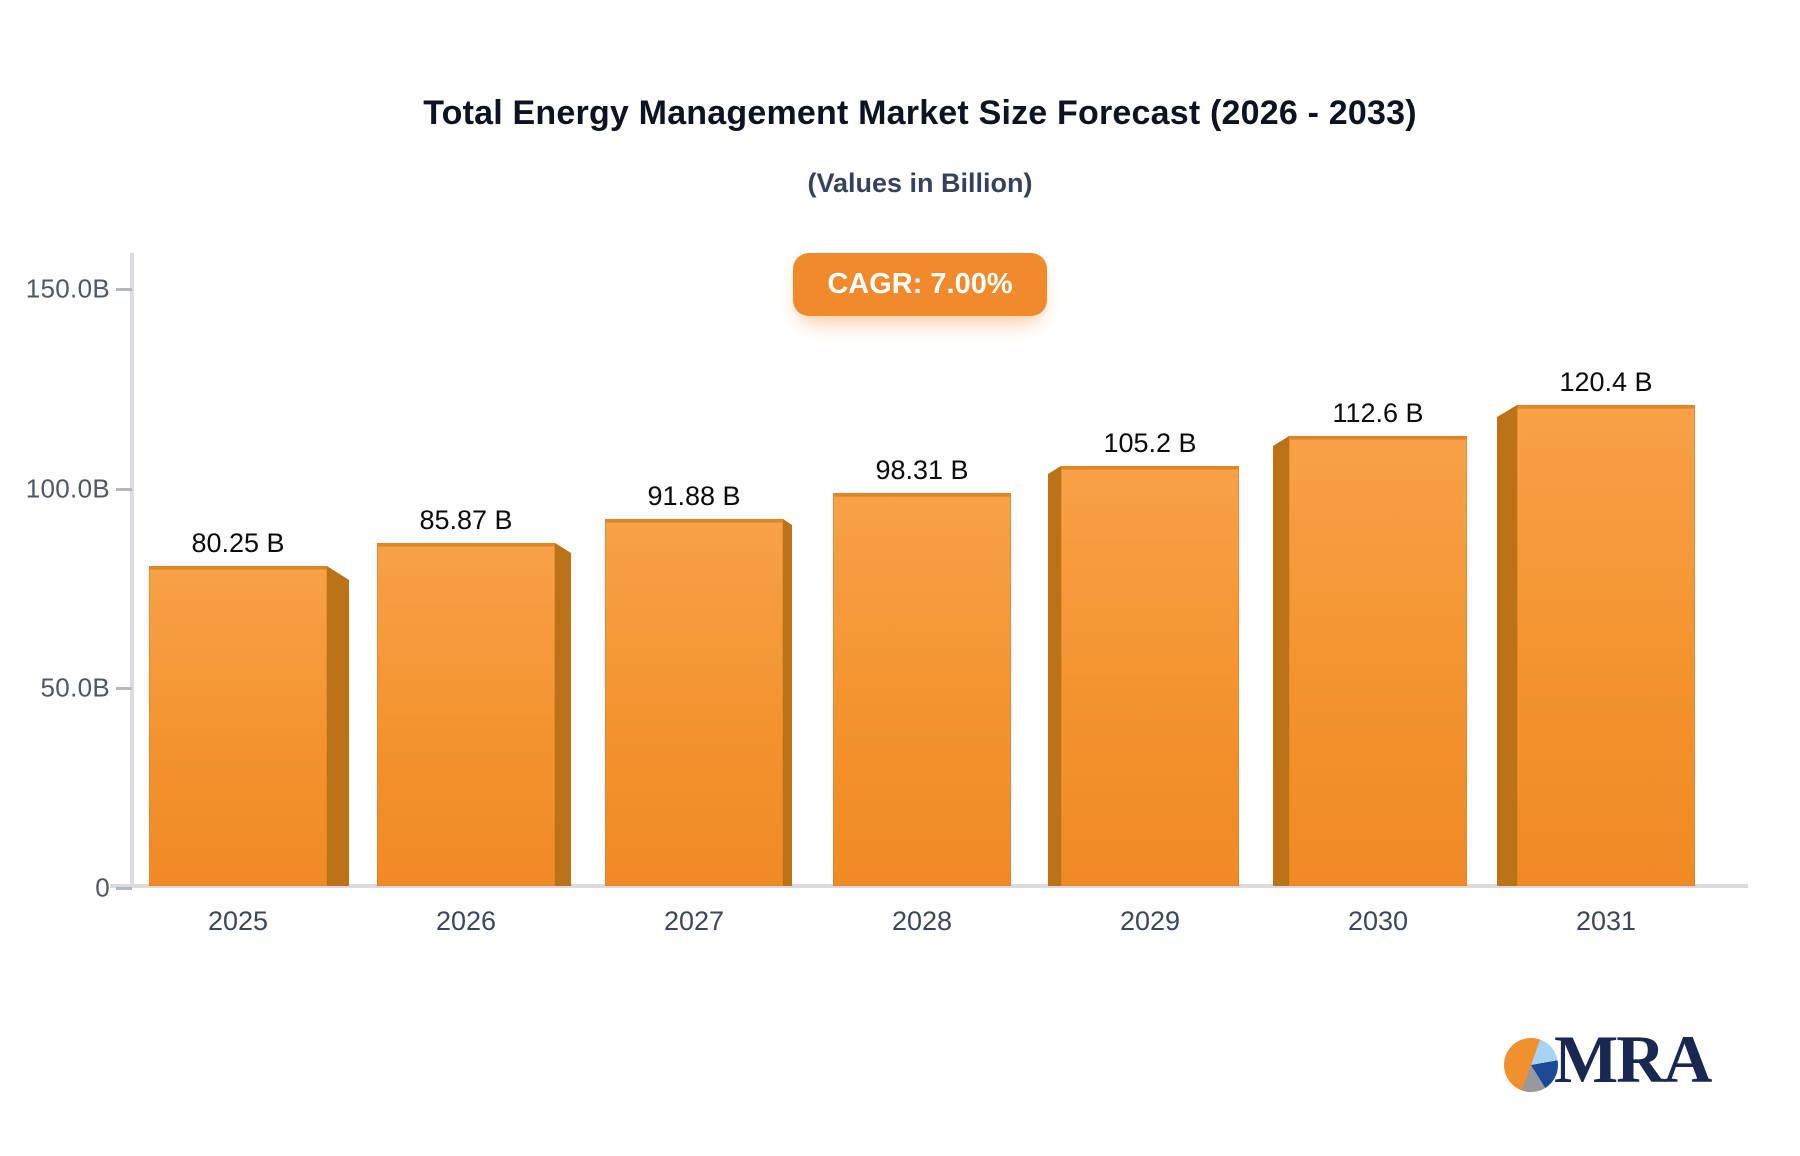 The width and height of the screenshot is (1800, 1156). Describe the element at coordinates (466, 520) in the screenshot. I see `bar-value-label: 85.87 B` at that location.